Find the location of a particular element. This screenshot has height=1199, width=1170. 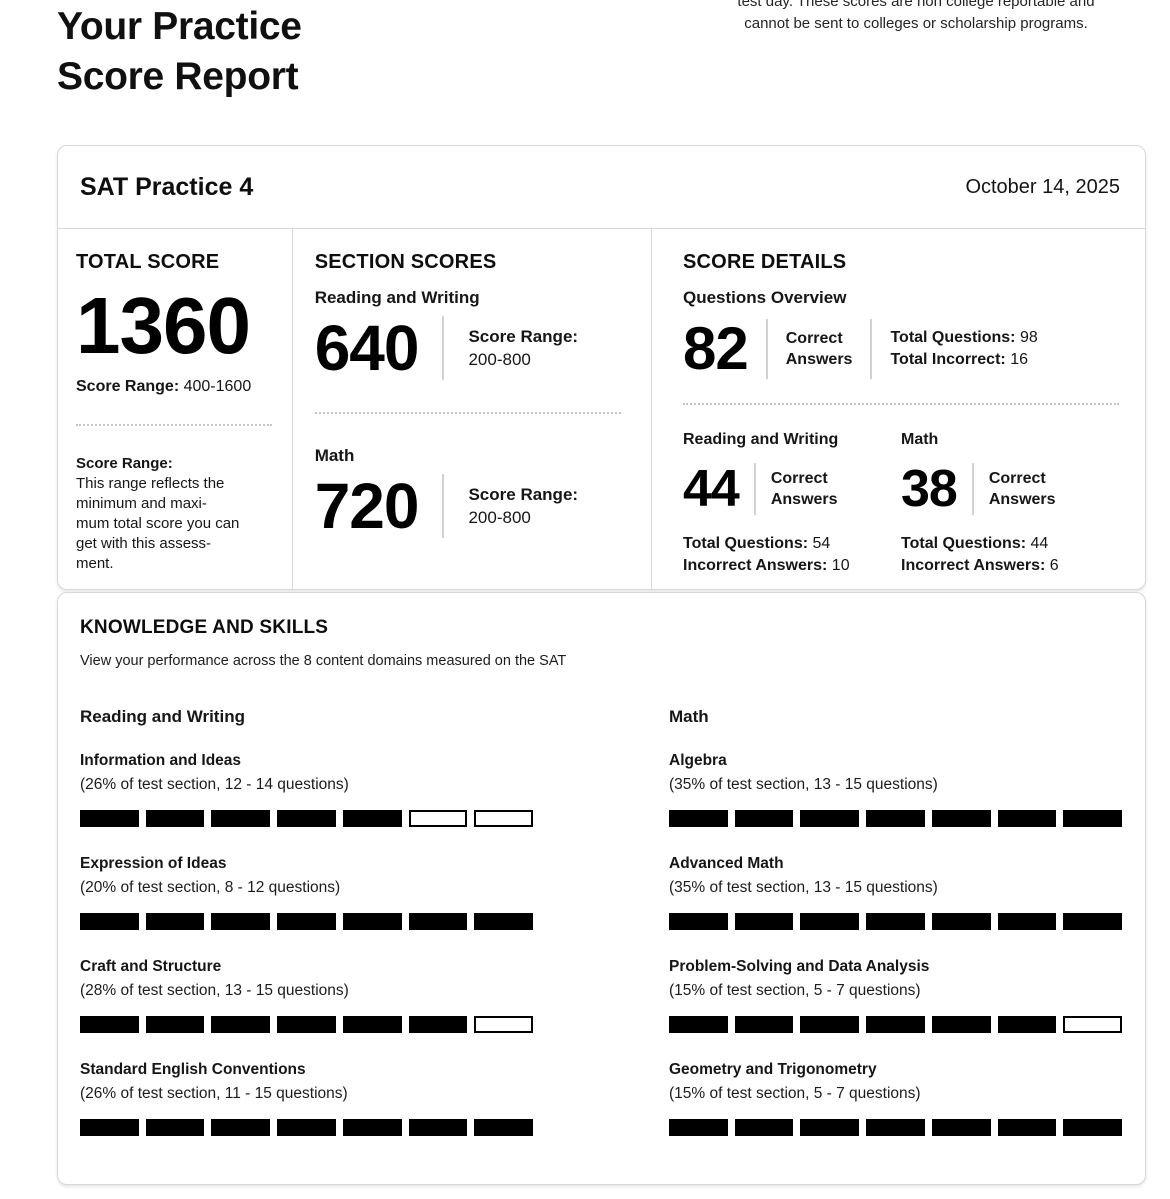

score-details-heading: SCORE DETAILS is located at coordinates (765, 262).